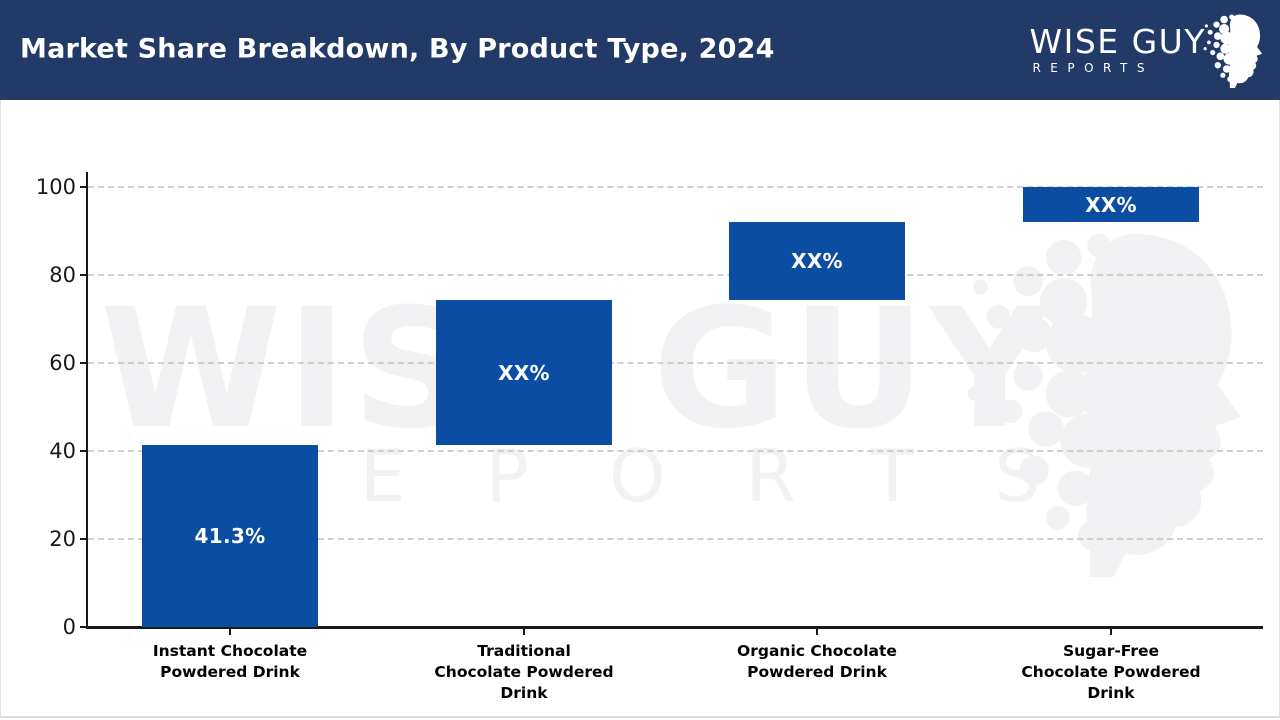  What do you see at coordinates (1093, 67) in the screenshot?
I see `logo-subtext: REPORTS` at bounding box center [1093, 67].